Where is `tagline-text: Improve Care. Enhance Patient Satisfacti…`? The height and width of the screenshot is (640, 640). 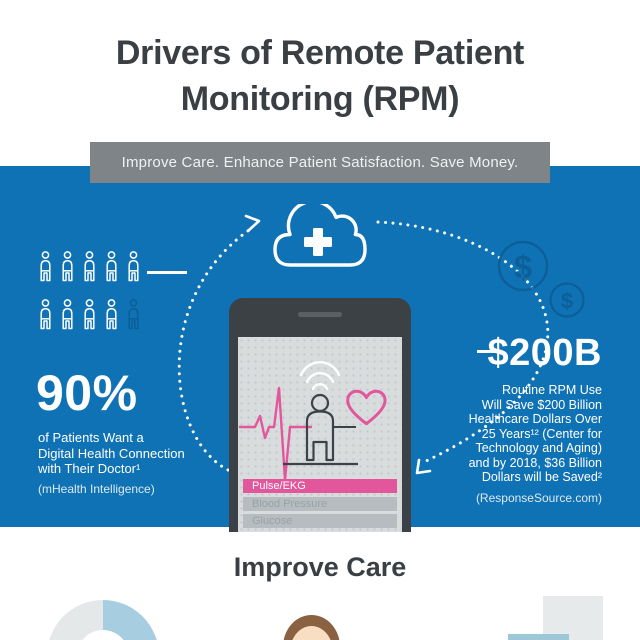 tagline-text: Improve Care. Enhance Patient Satisfacti… is located at coordinates (320, 162).